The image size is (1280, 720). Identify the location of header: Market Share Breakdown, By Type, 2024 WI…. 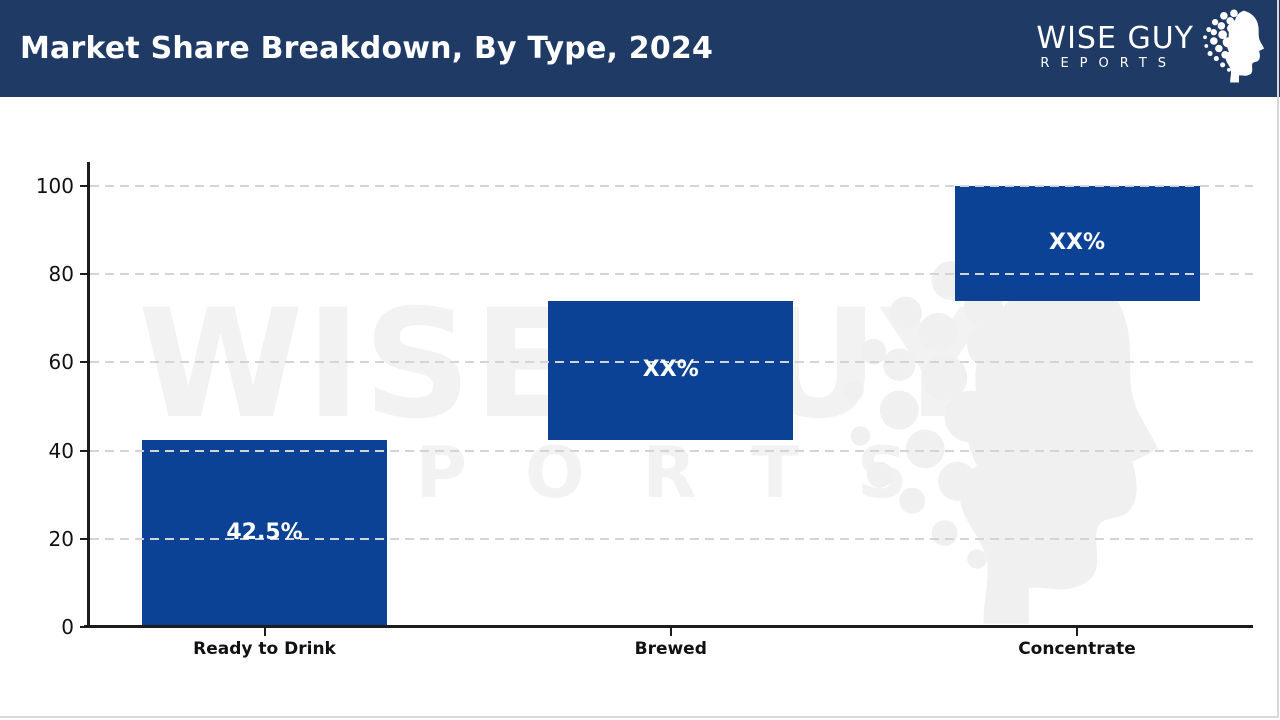
(640, 48).